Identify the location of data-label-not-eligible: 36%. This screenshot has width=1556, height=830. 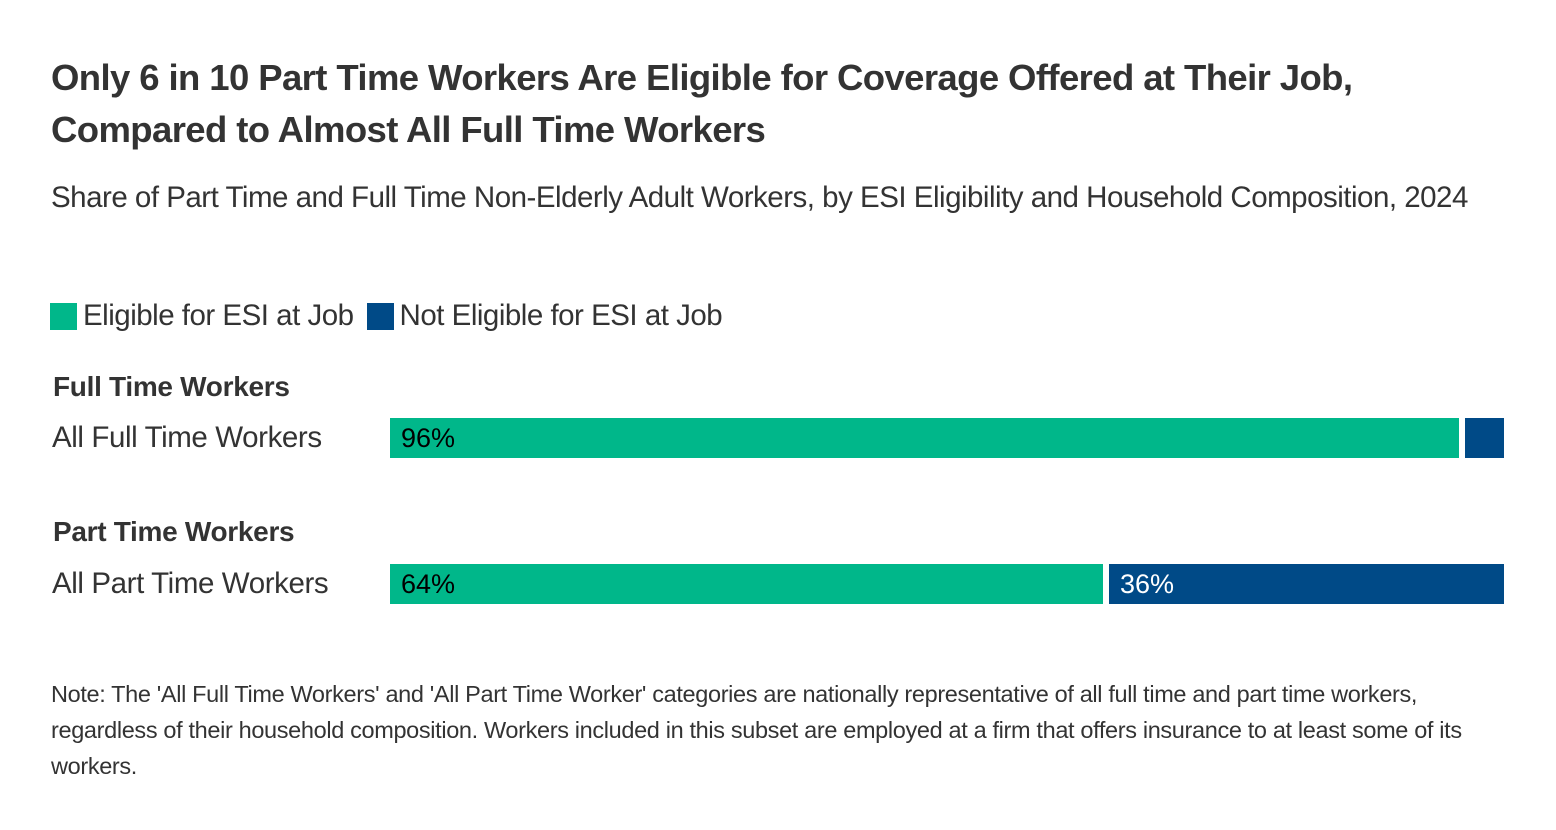
(1146, 584).